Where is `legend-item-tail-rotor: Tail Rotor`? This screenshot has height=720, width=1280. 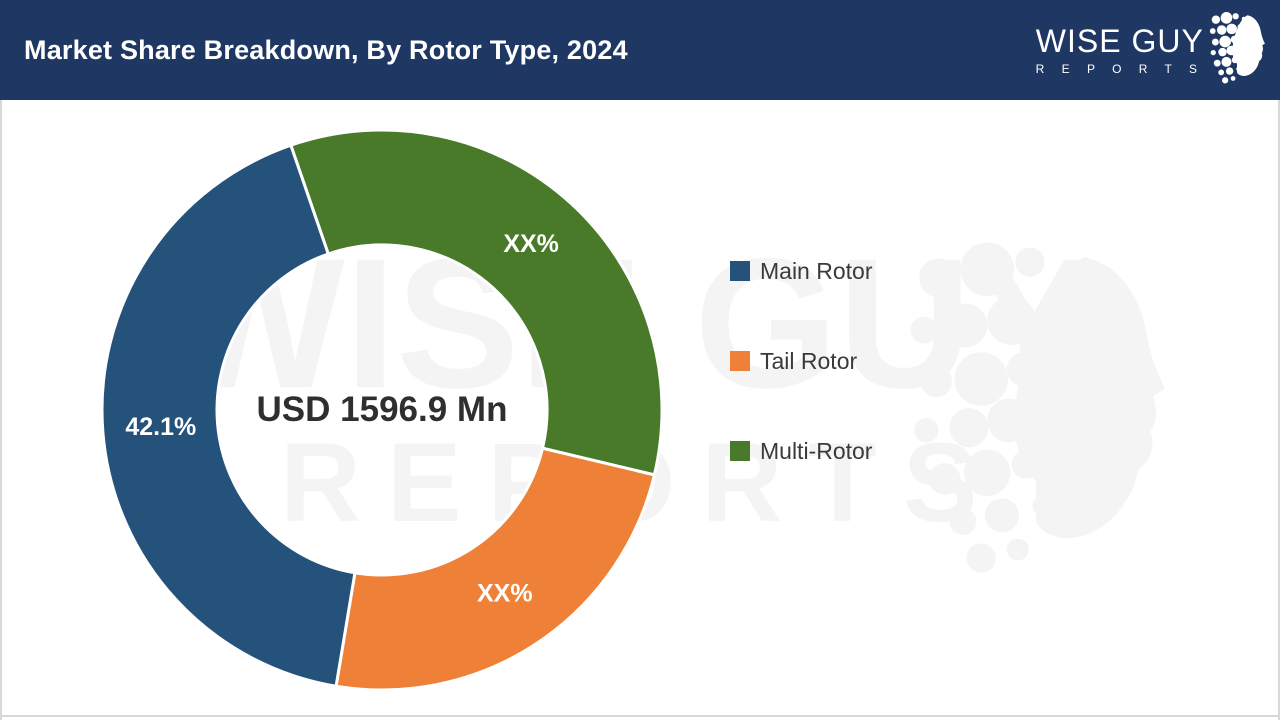 legend-item-tail-rotor: Tail Rotor is located at coordinates (801, 361).